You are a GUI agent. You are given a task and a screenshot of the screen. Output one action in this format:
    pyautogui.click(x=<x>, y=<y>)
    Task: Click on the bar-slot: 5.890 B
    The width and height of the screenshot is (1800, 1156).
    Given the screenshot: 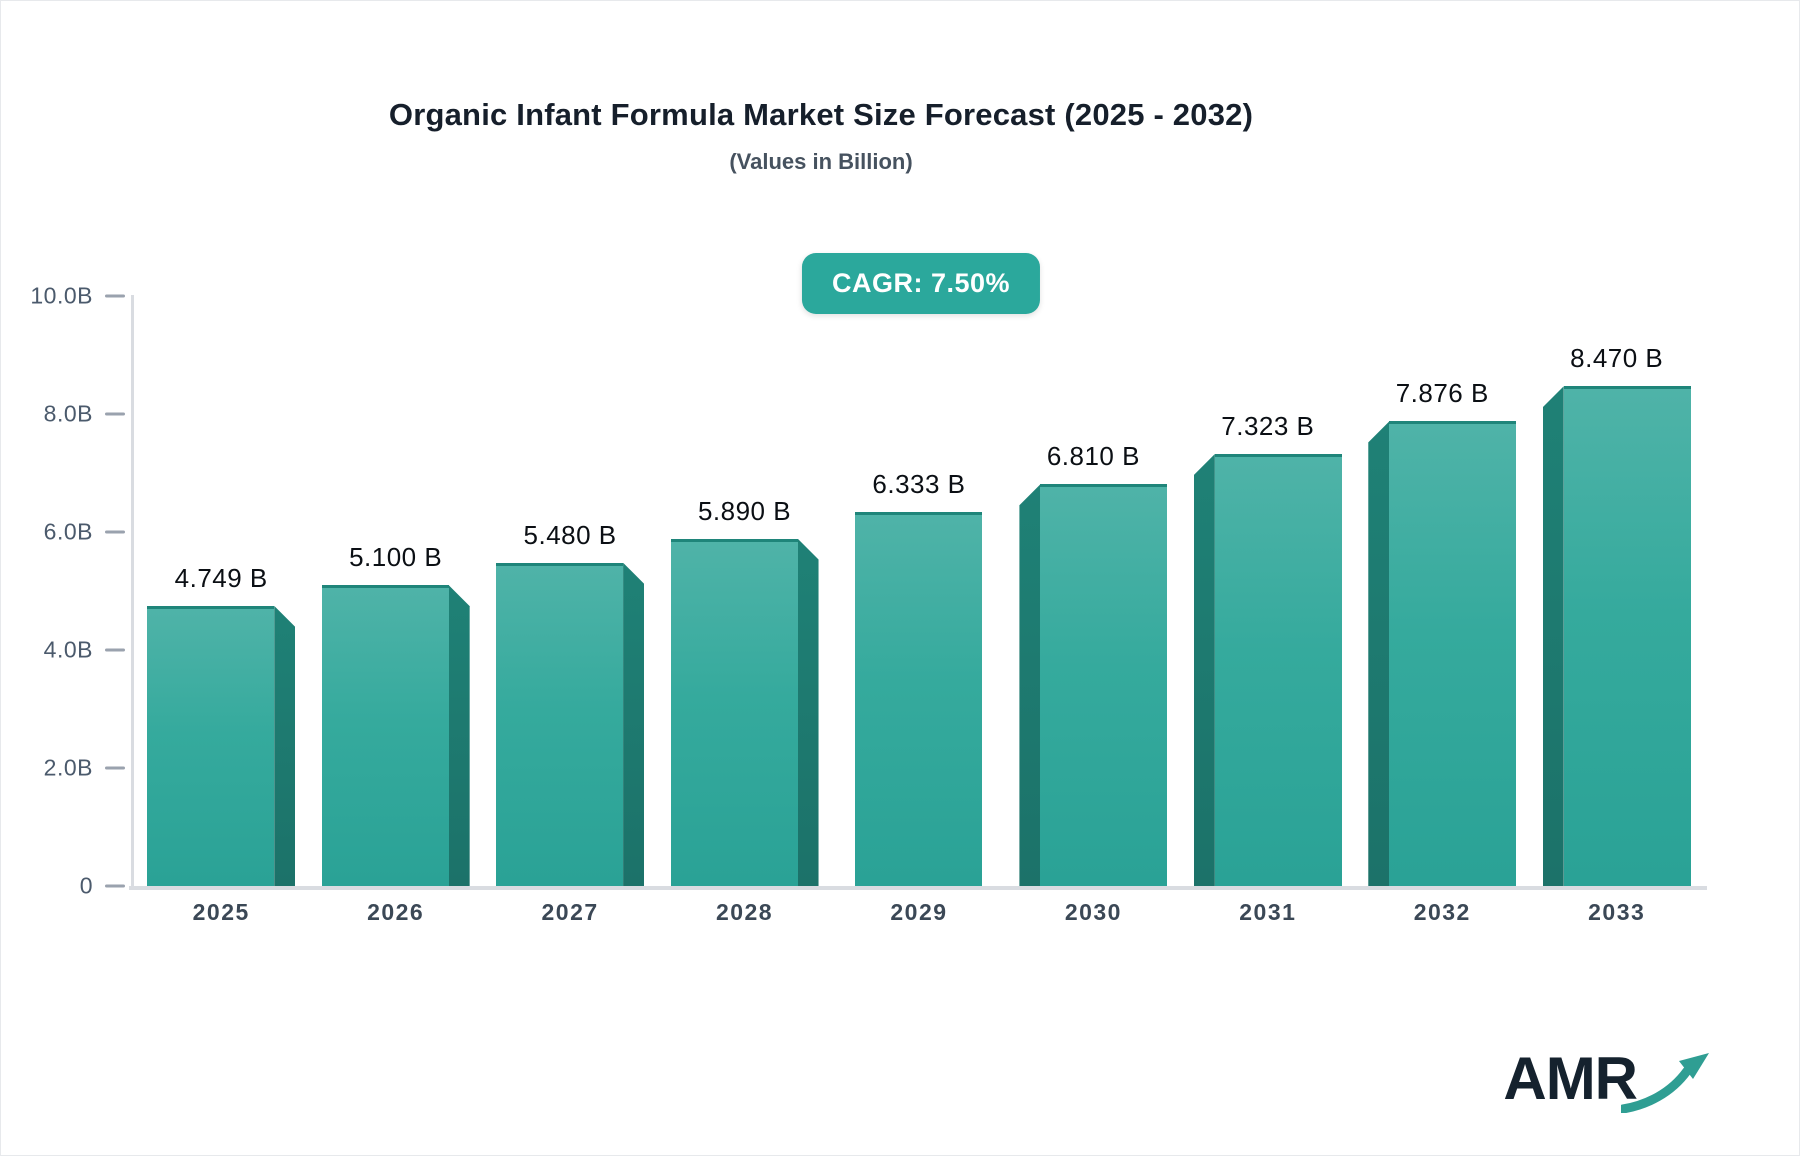 What is the action you would take?
    pyautogui.click(x=744, y=590)
    